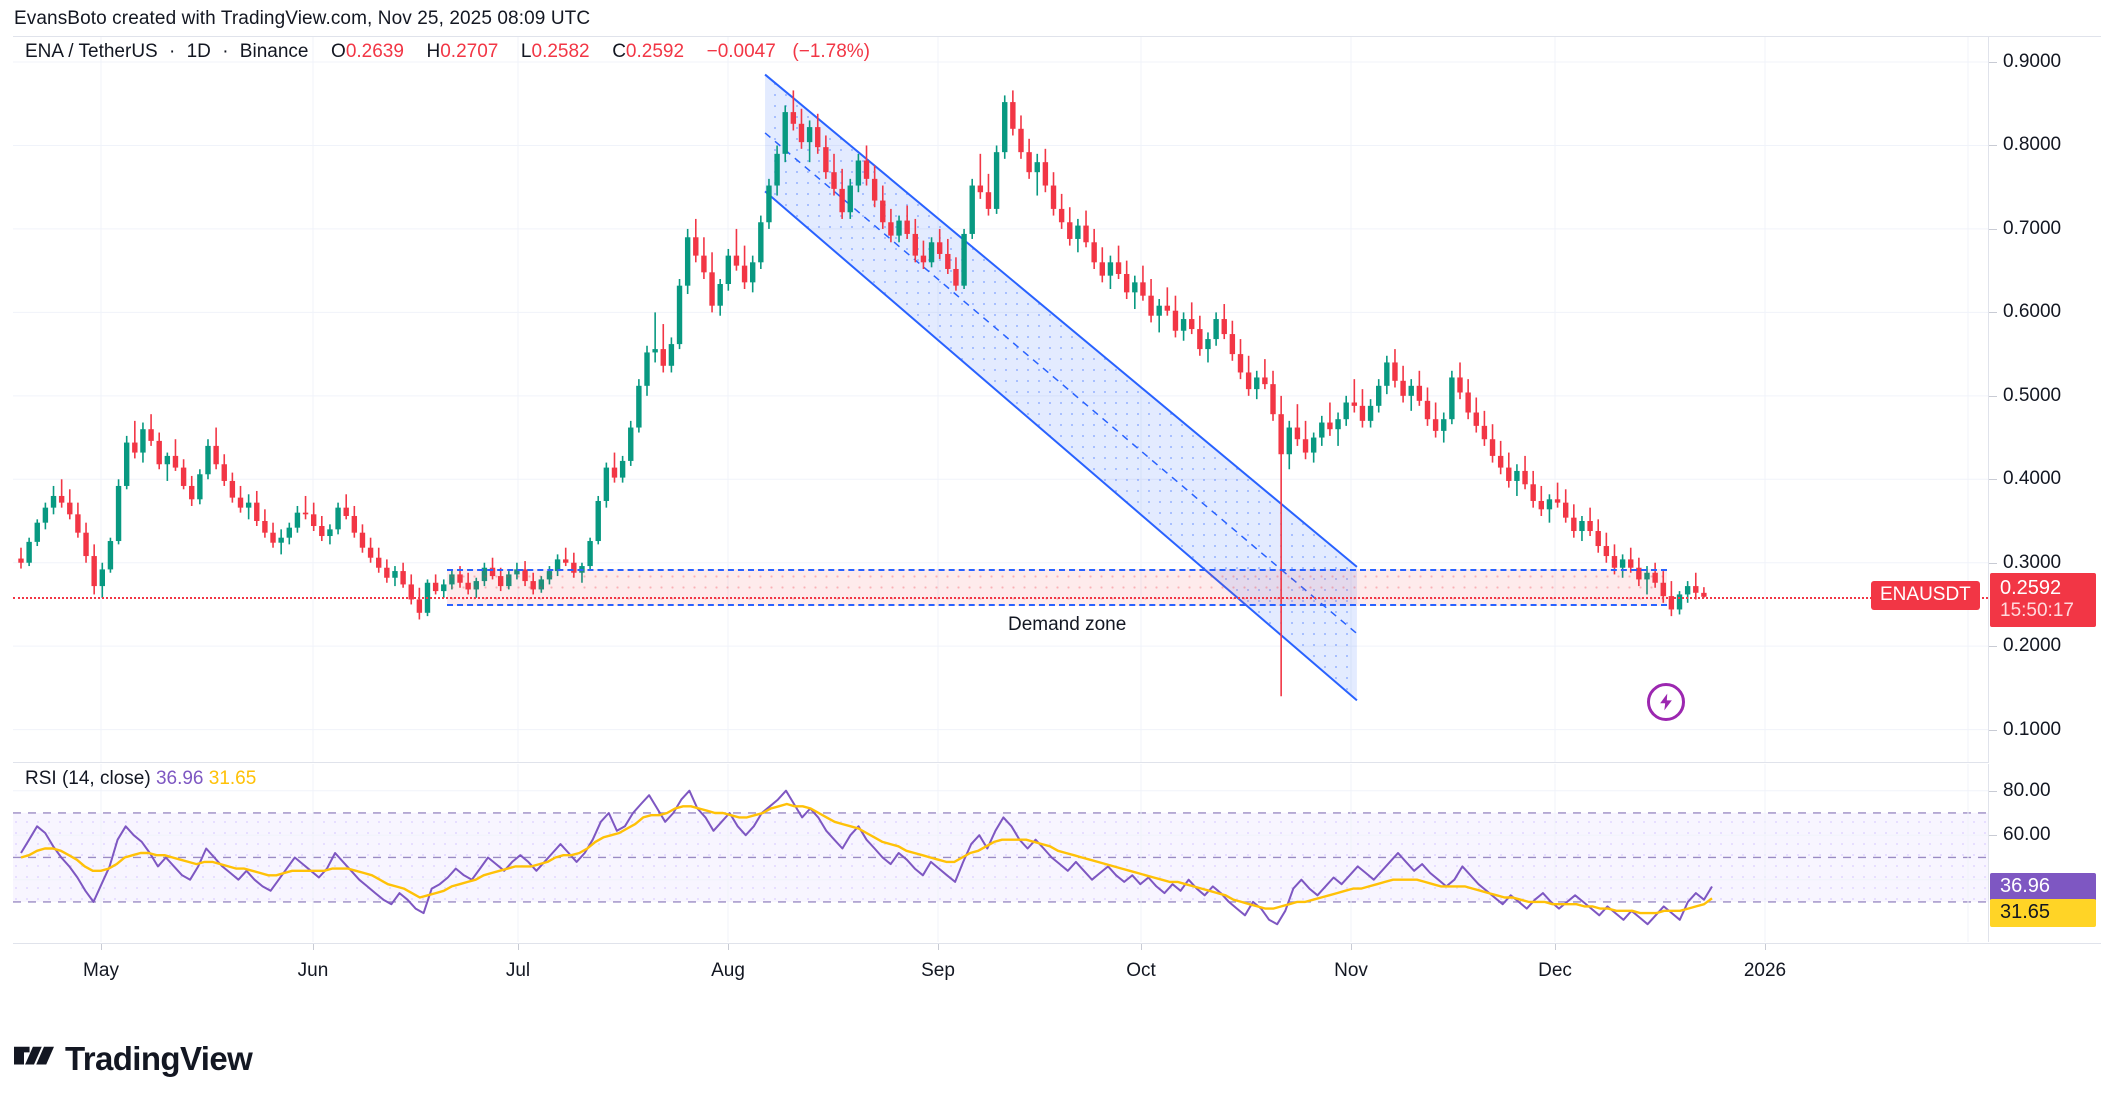 This screenshot has height=1094, width=2114. I want to click on time-axis-label: Aug, so click(728, 970).